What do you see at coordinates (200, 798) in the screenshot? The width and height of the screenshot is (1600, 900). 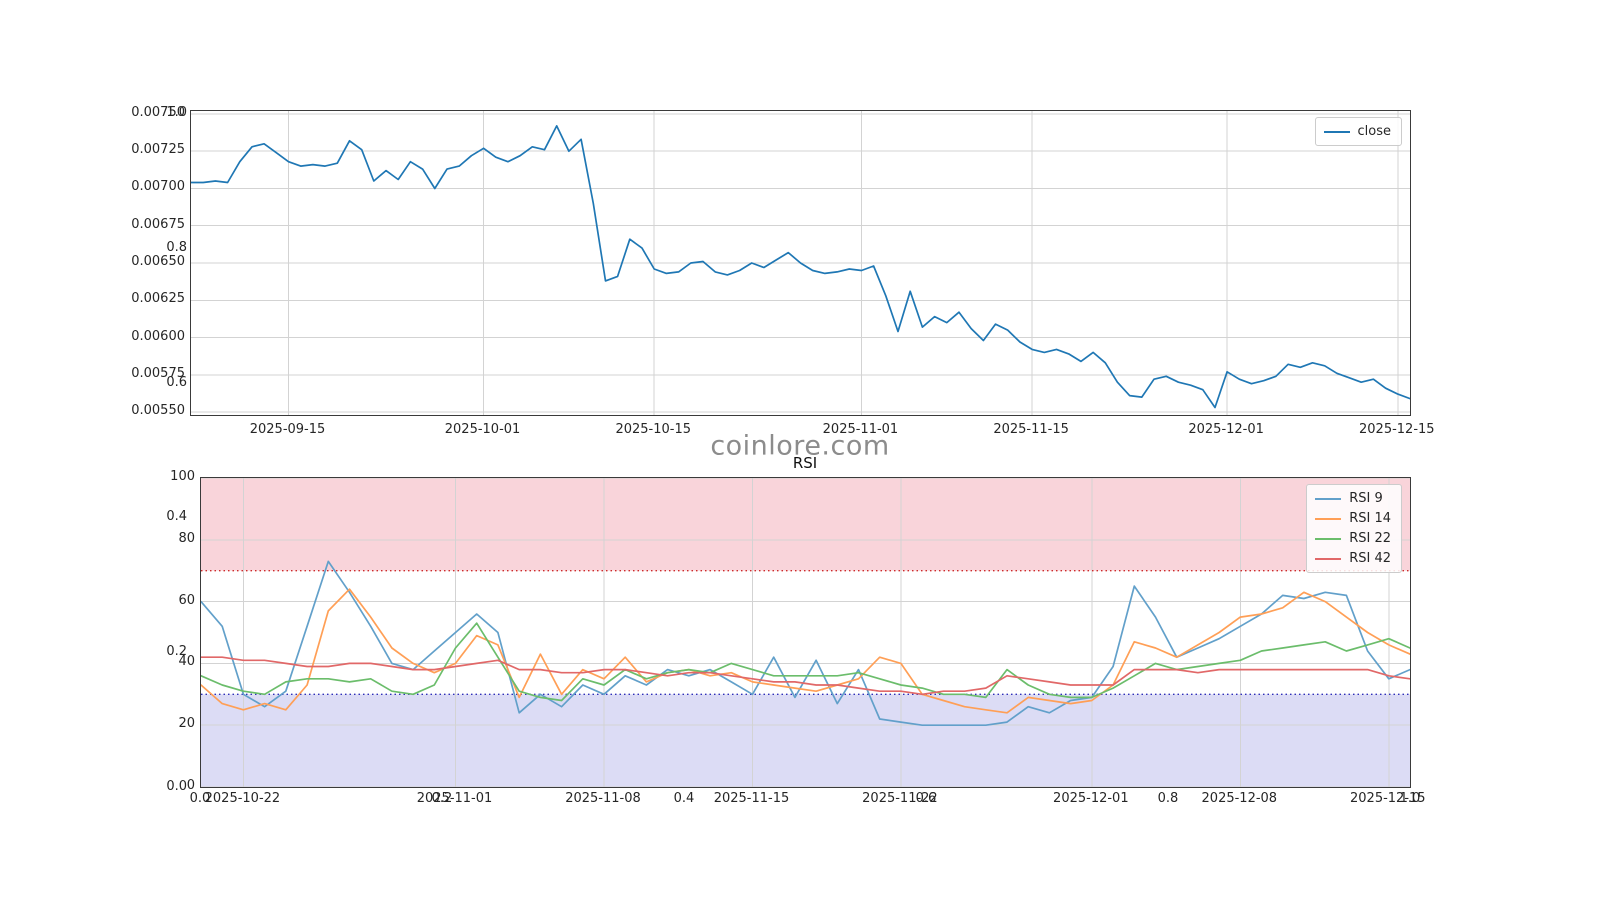 I see `ghost-x-tick-label: 0.0` at bounding box center [200, 798].